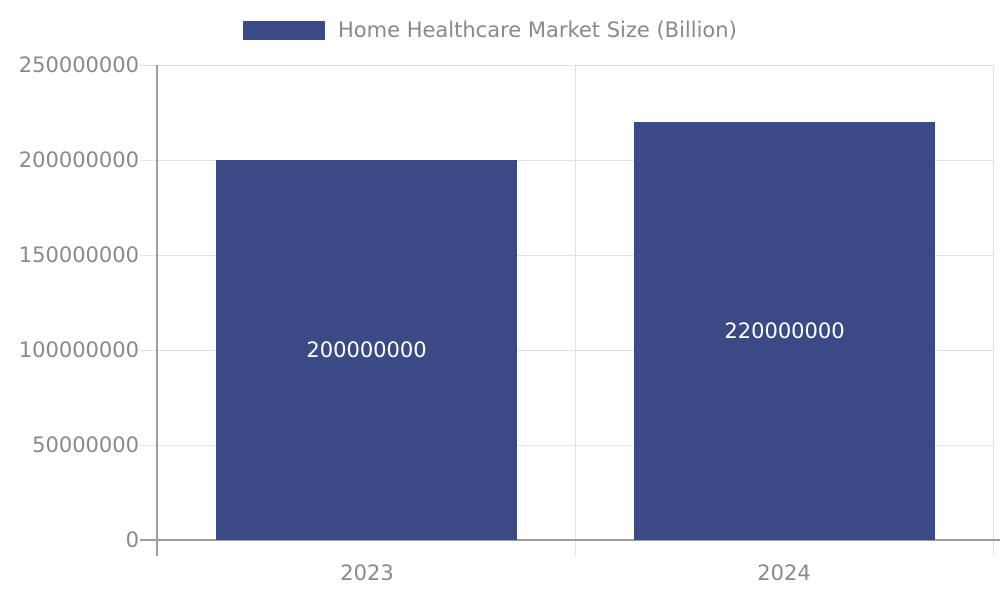  What do you see at coordinates (537, 30) in the screenshot?
I see `chart-title: Home Healthcare Market Size (Billion)` at bounding box center [537, 30].